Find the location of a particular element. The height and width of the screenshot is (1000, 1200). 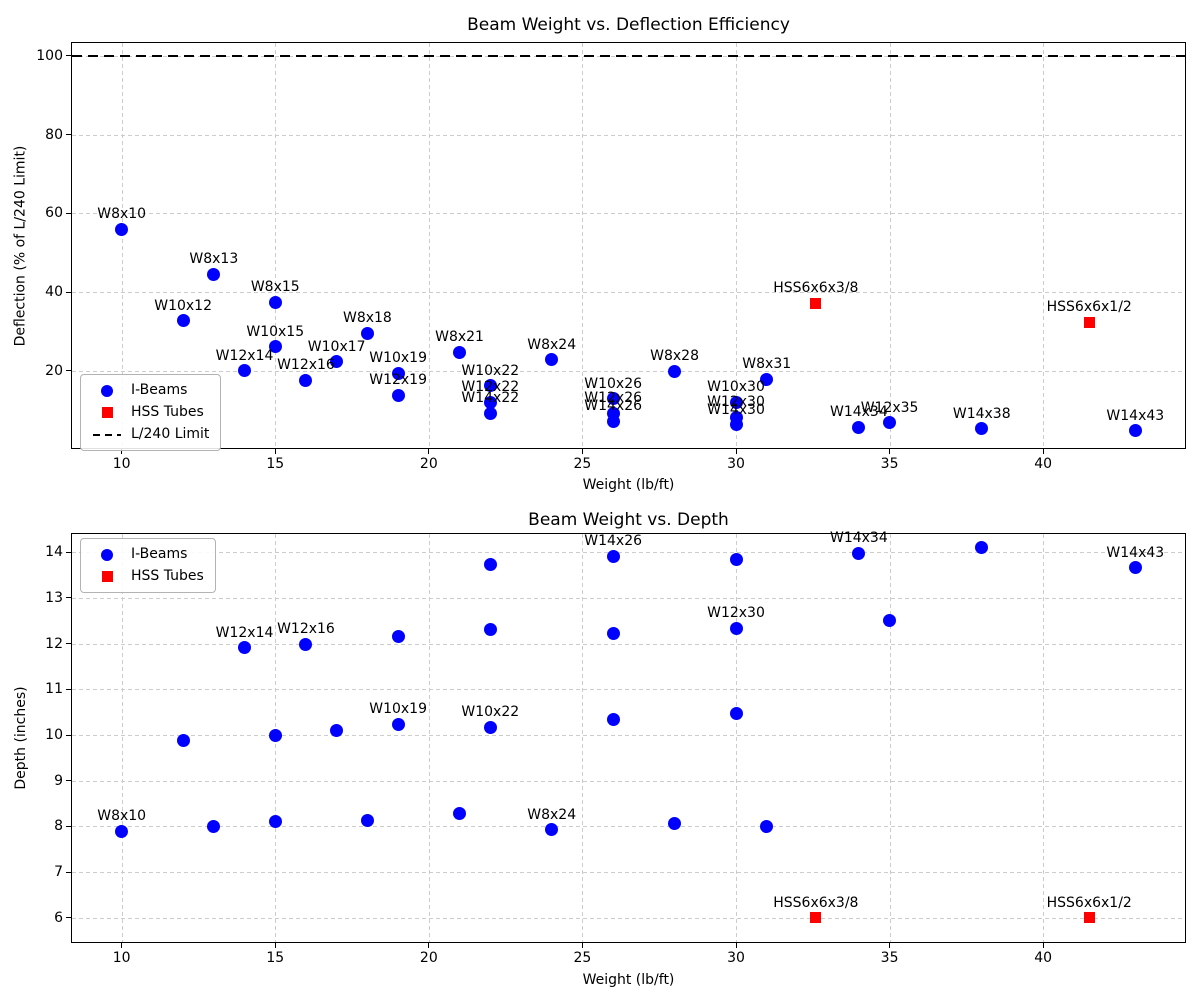

point-label: W8x18 is located at coordinates (367, 318).